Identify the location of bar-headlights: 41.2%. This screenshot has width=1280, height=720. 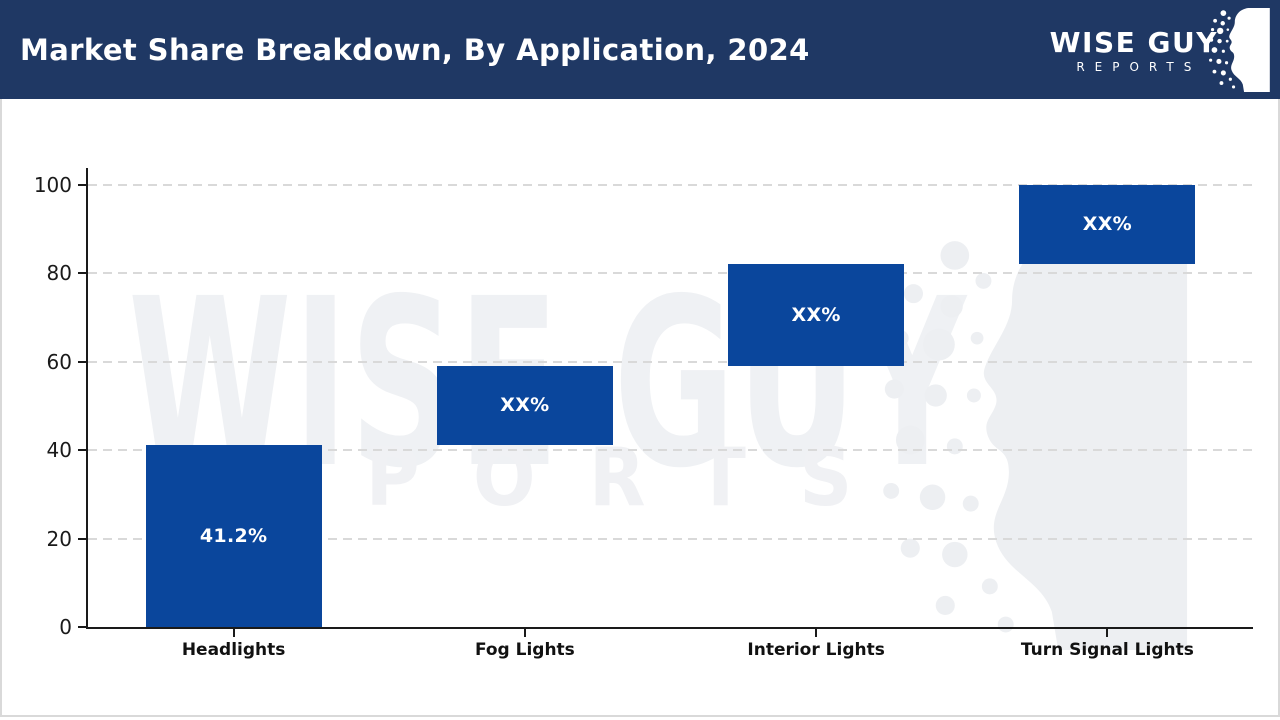
(233, 535).